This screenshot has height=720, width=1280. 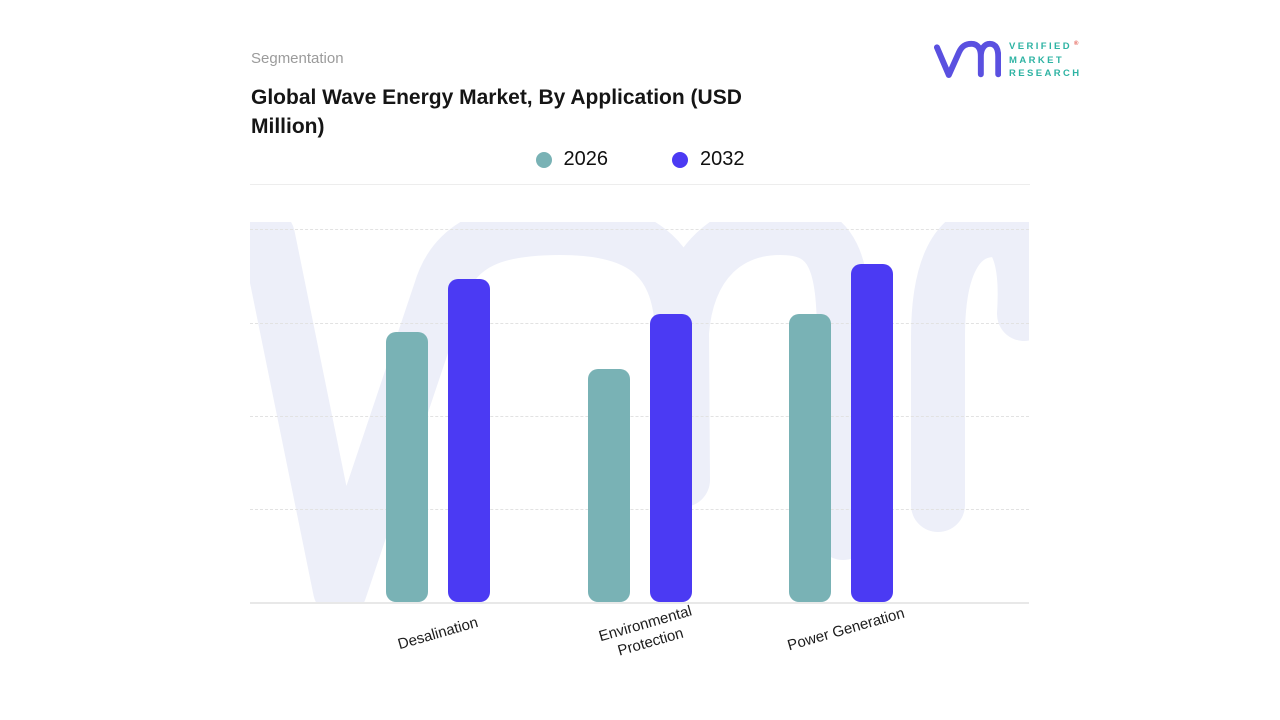 I want to click on bar-2032-desalination, so click(x=469, y=440).